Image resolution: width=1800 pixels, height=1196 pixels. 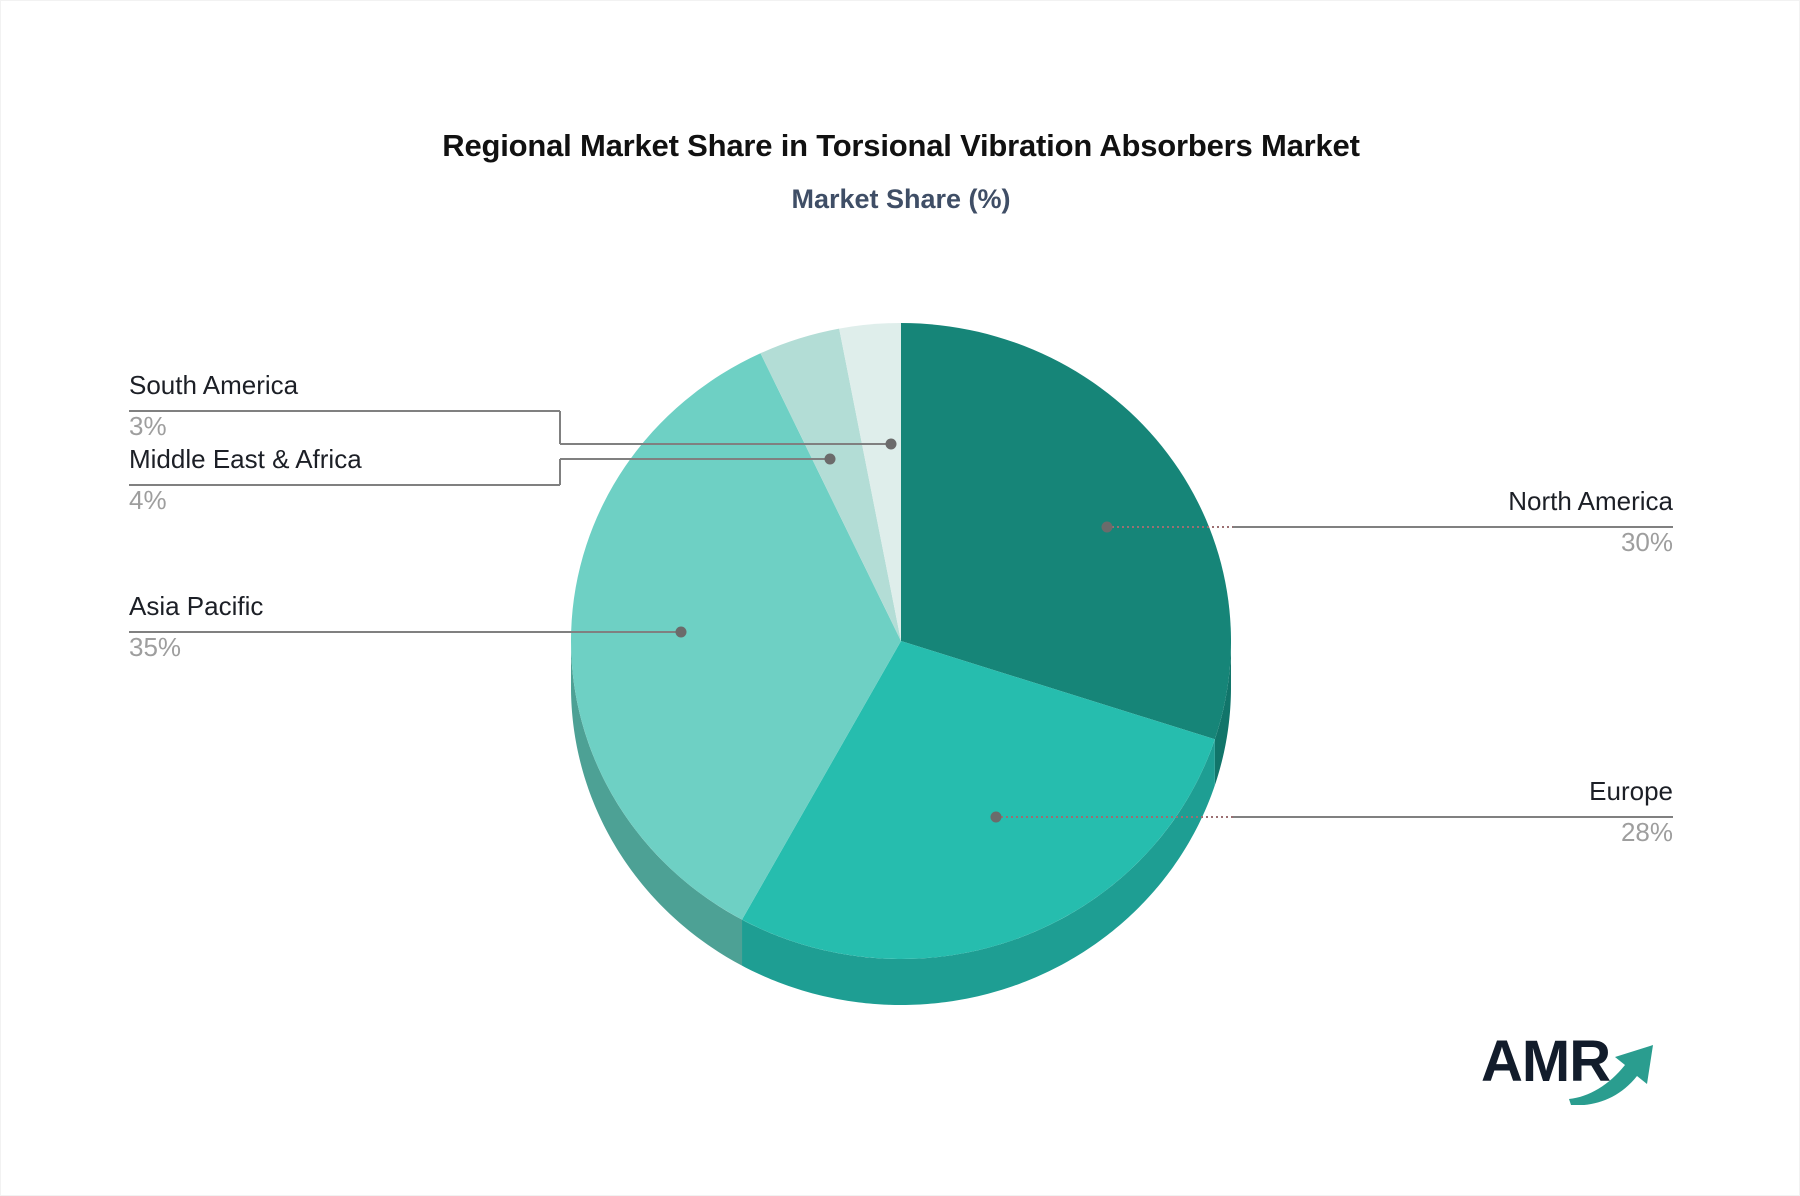 What do you see at coordinates (830, 484) in the screenshot?
I see `pie-slice-middle-east-africa` at bounding box center [830, 484].